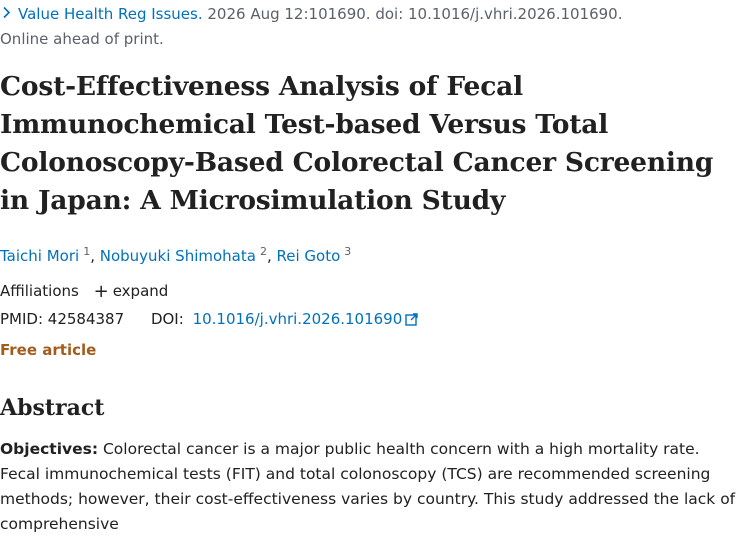 Image resolution: width=750 pixels, height=537 pixels. What do you see at coordinates (48, 350) in the screenshot?
I see `free-article-badge: Free article` at bounding box center [48, 350].